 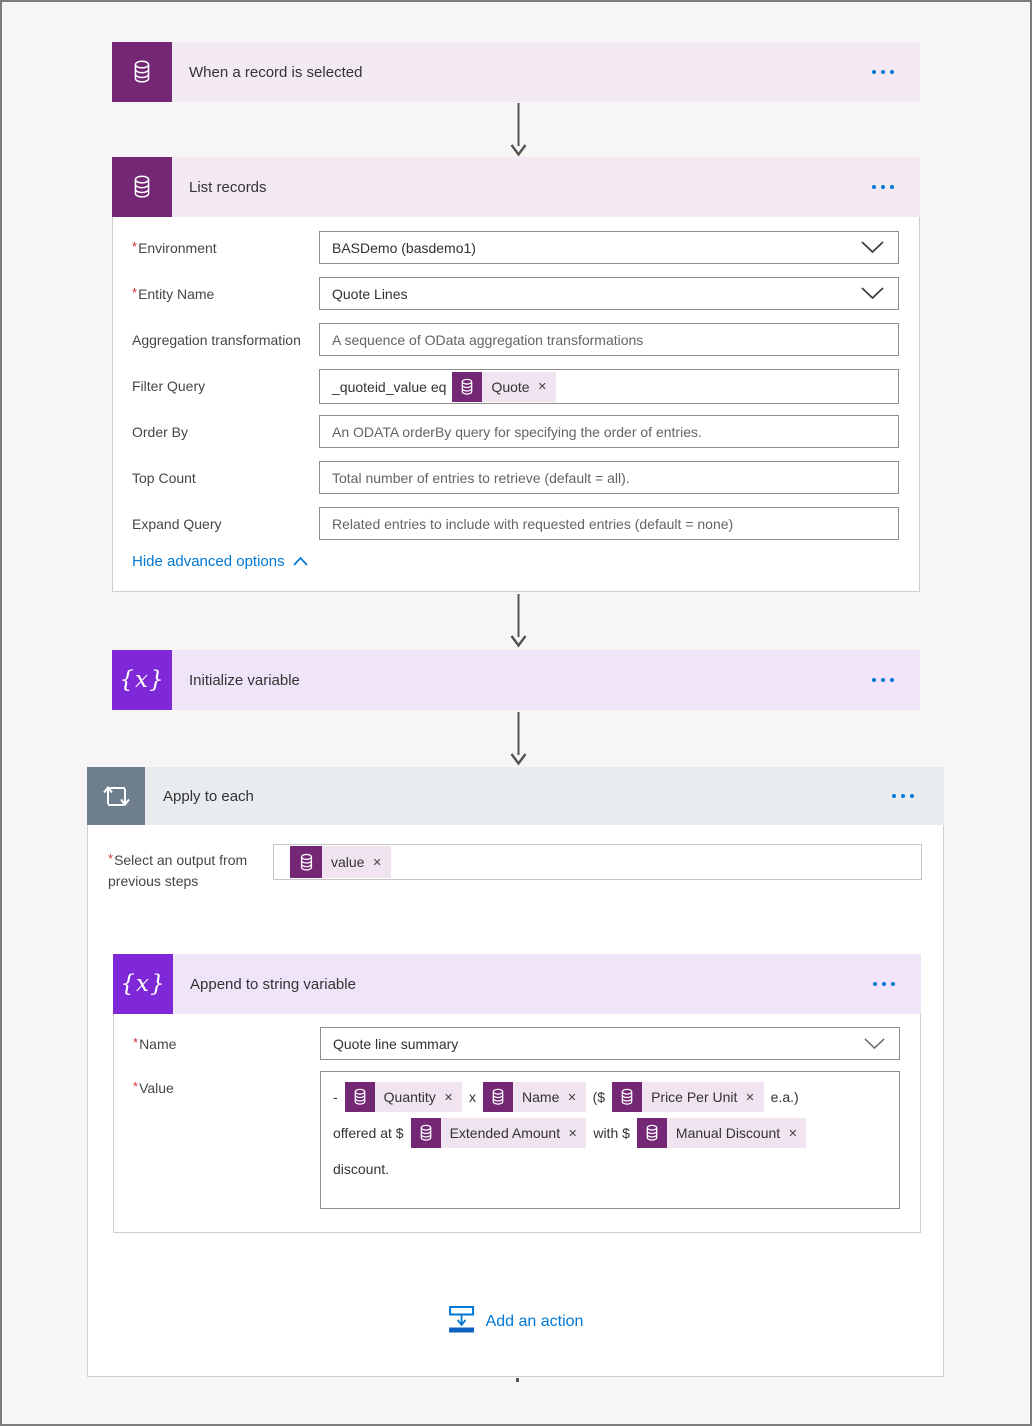 I want to click on dynamic-content-token-price-per-unit: Price Per Unit ✕, so click(x=688, y=1097).